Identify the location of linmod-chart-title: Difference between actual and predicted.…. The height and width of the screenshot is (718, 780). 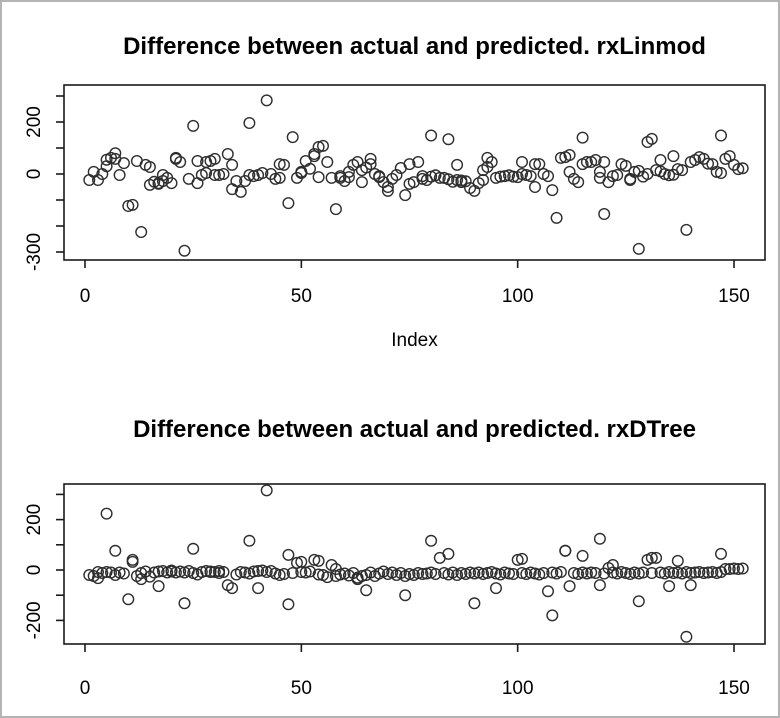
(414, 46).